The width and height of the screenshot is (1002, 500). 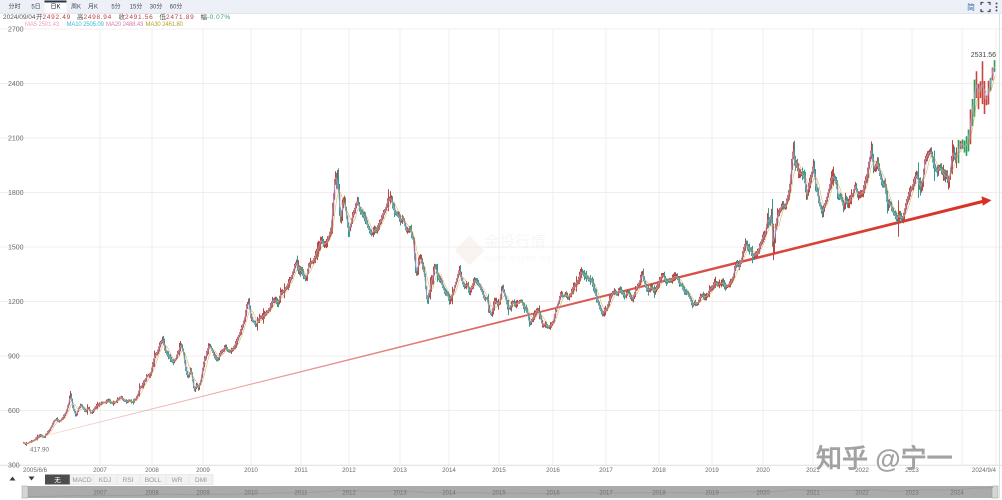 What do you see at coordinates (957, 494) in the screenshot?
I see `svg-text: 2024` at bounding box center [957, 494].